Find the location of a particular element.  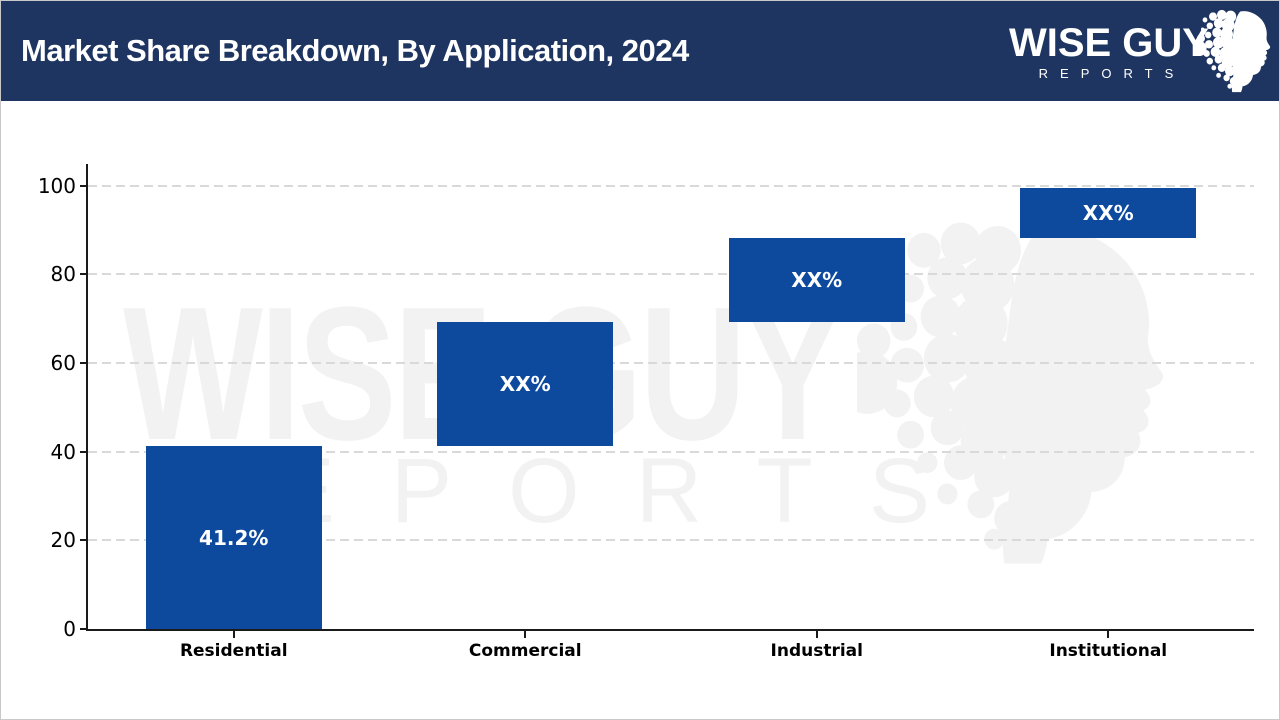

bar-label-industrial: XX% is located at coordinates (817, 279).